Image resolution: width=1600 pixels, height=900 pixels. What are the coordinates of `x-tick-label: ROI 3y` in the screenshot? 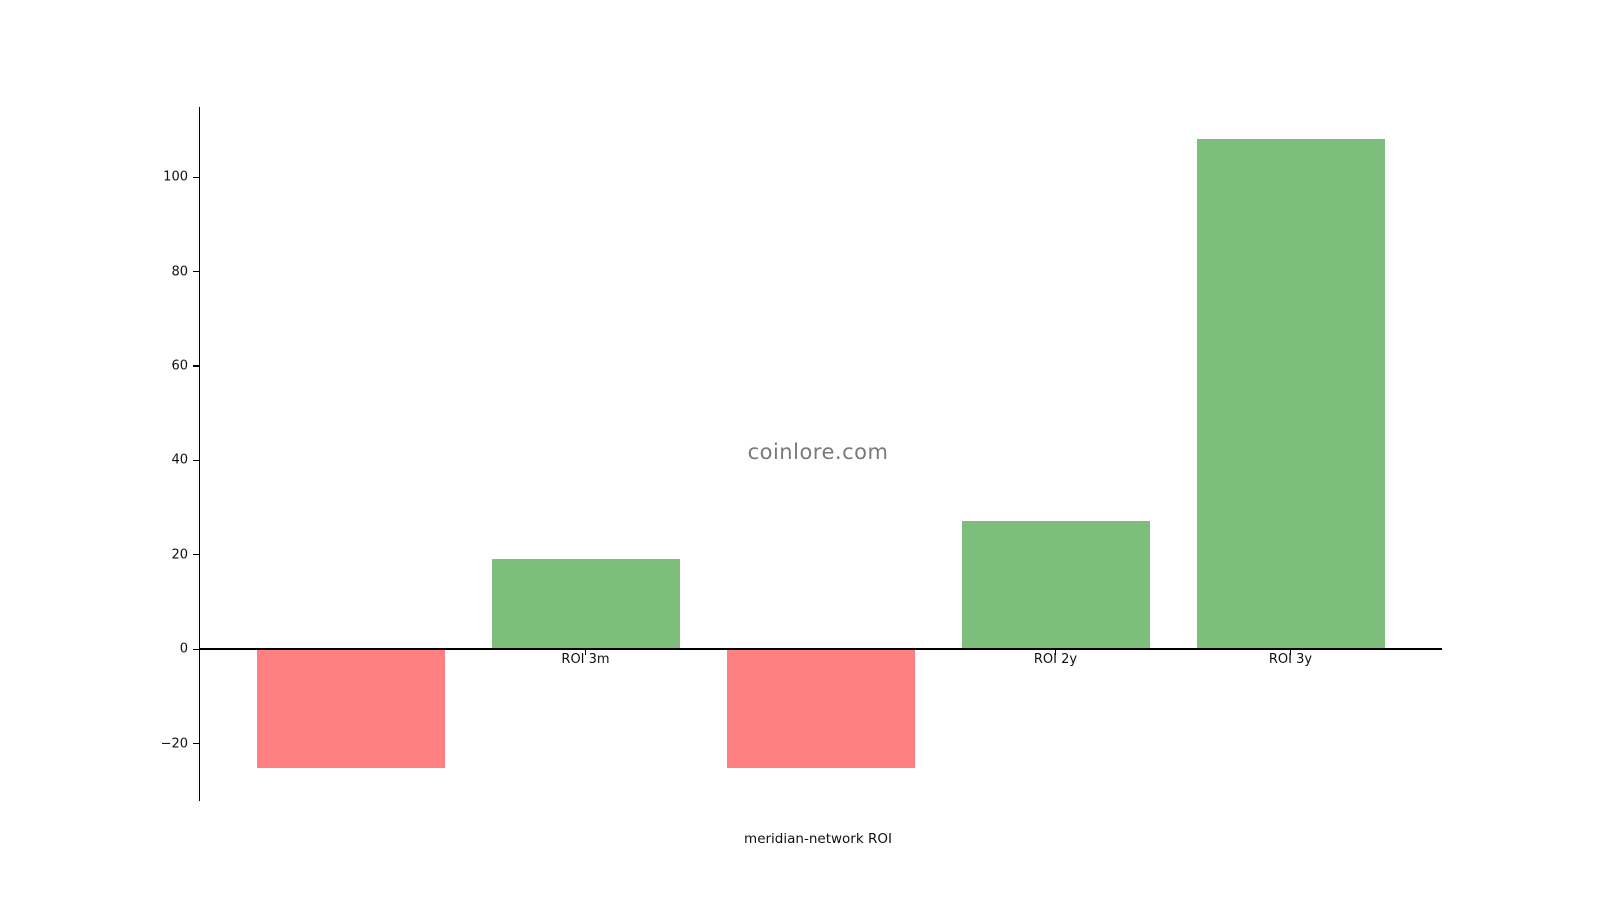 It's located at (1290, 659).